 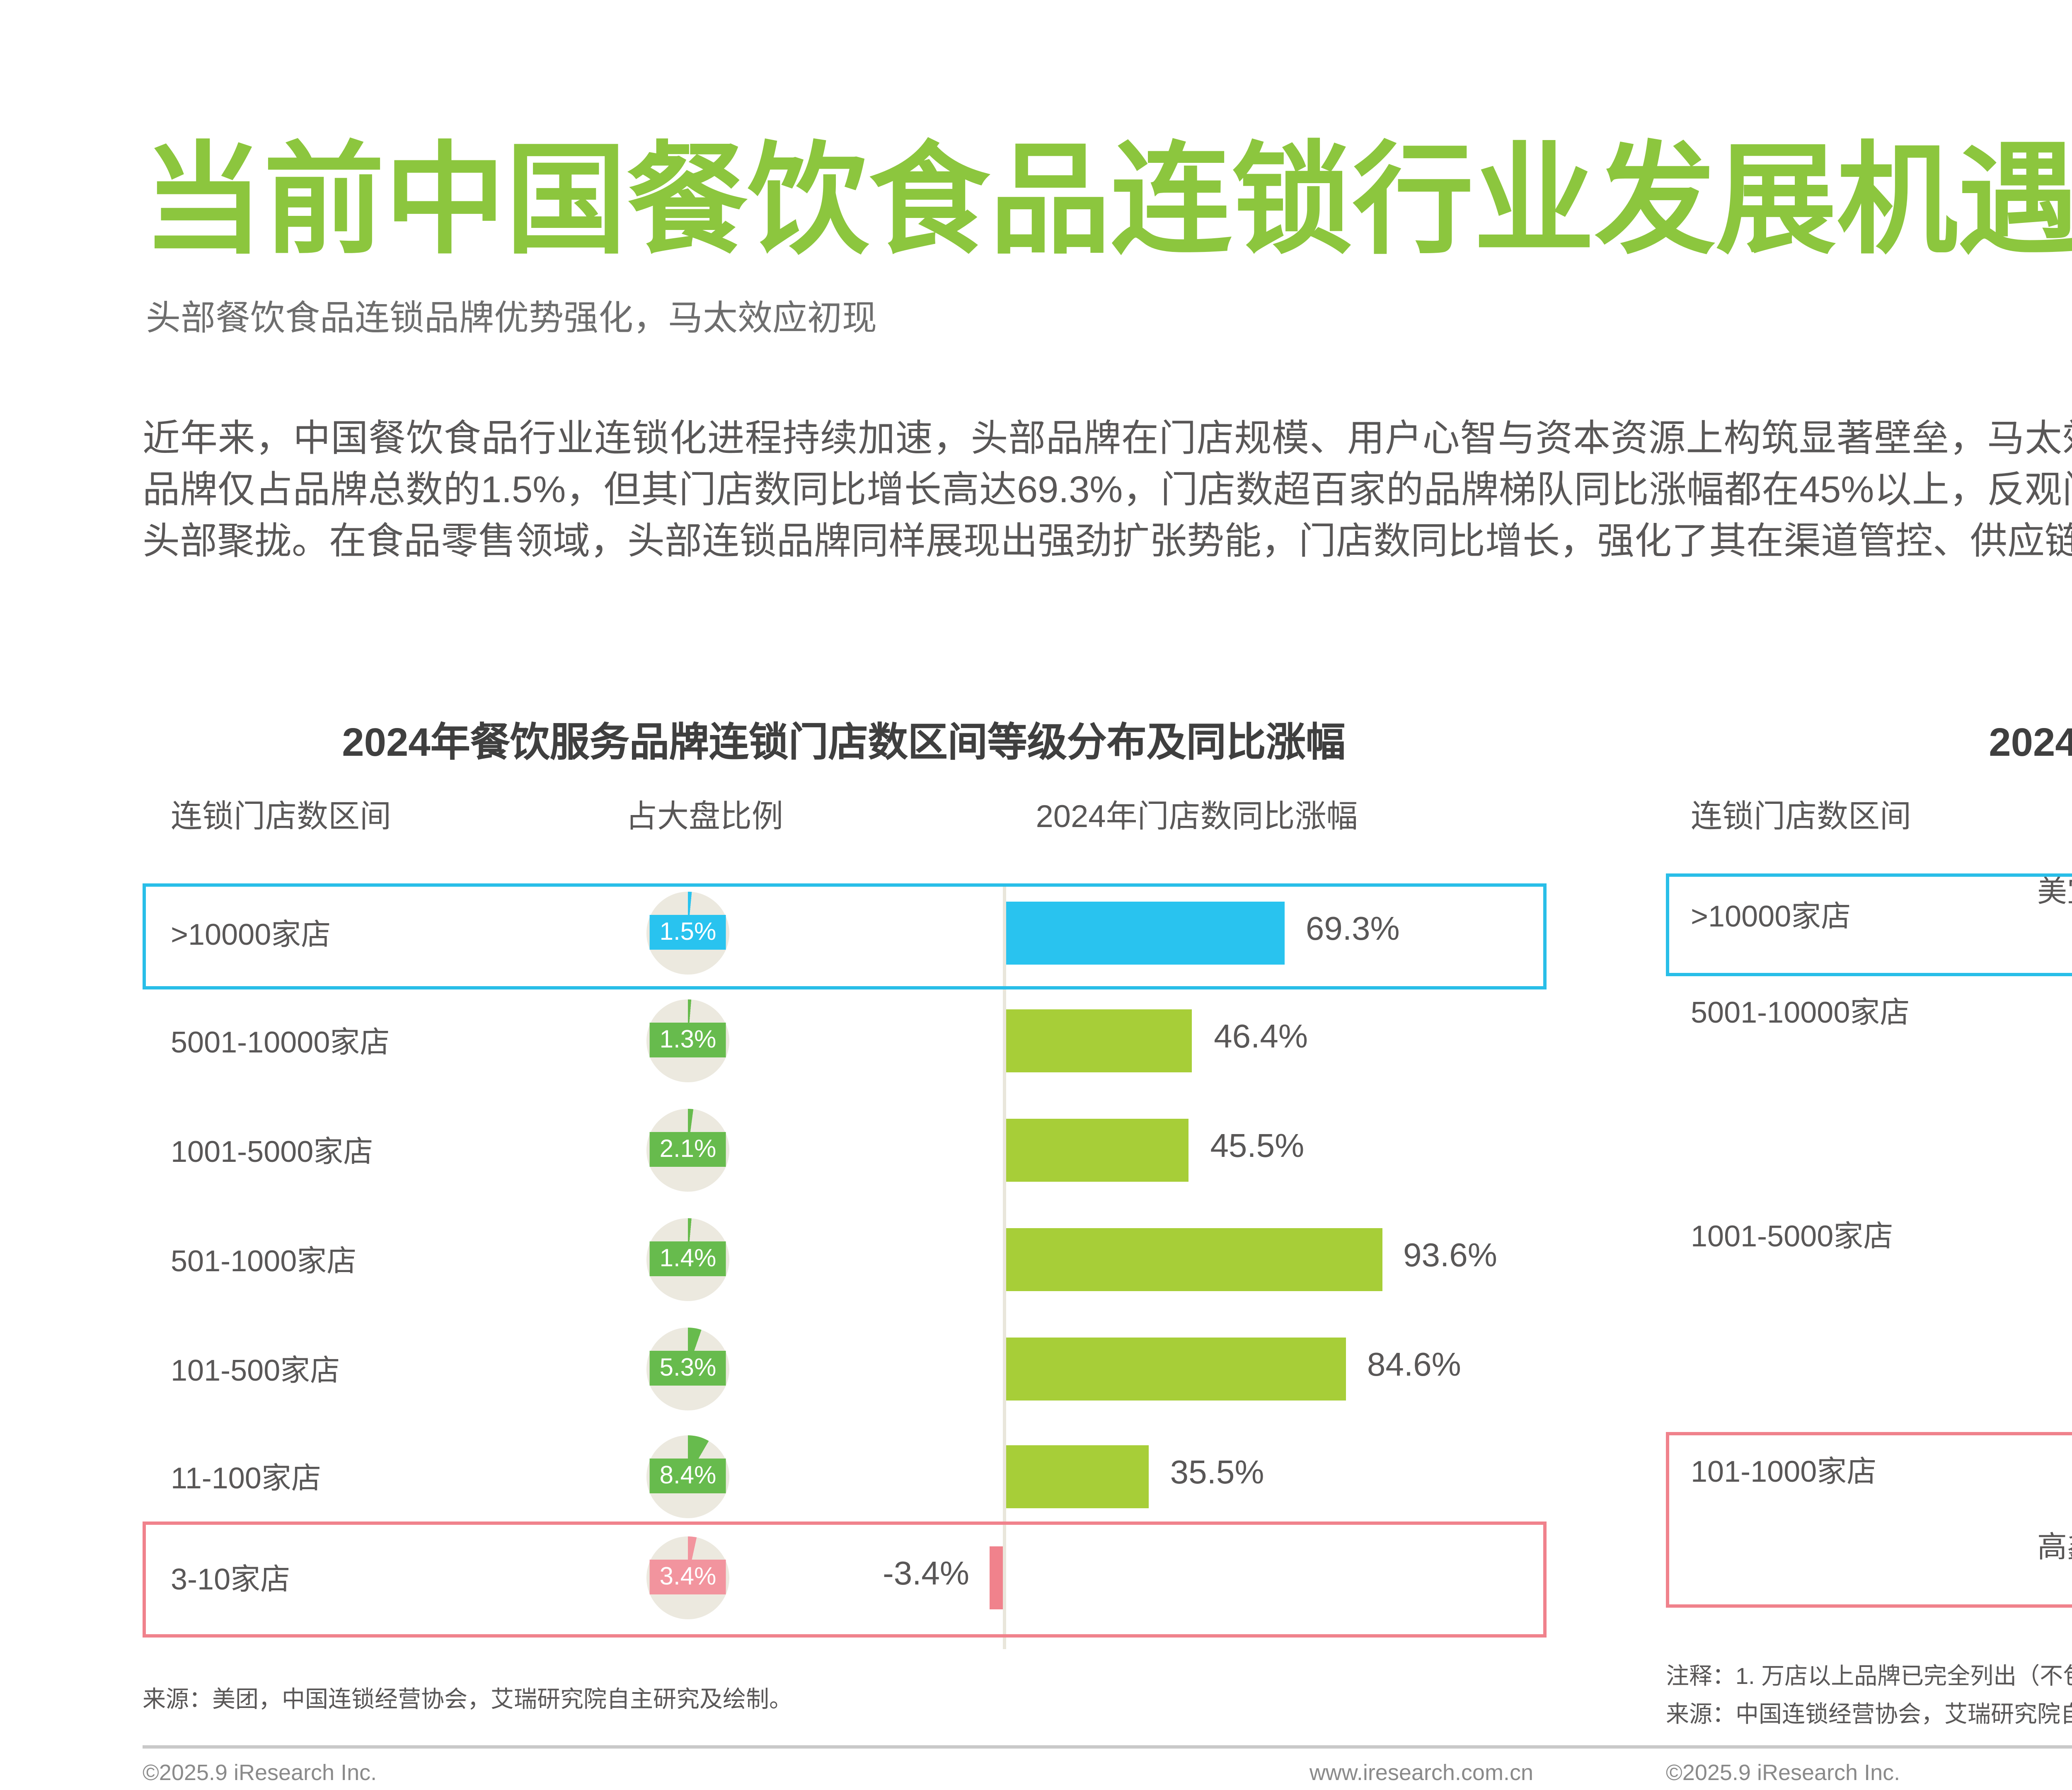 I want to click on right-header-range: 连锁门店数区间, so click(x=1801, y=818).